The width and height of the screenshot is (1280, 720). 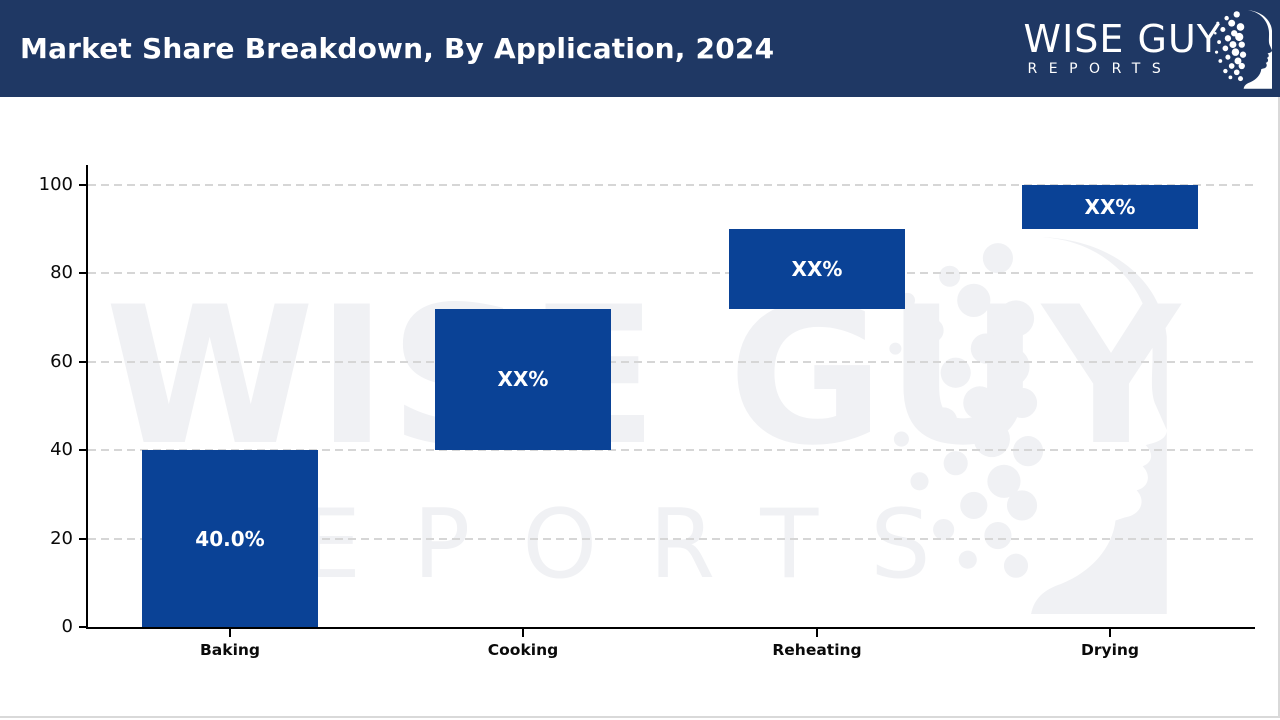 What do you see at coordinates (61, 538) in the screenshot?
I see `y-tick-label: 20` at bounding box center [61, 538].